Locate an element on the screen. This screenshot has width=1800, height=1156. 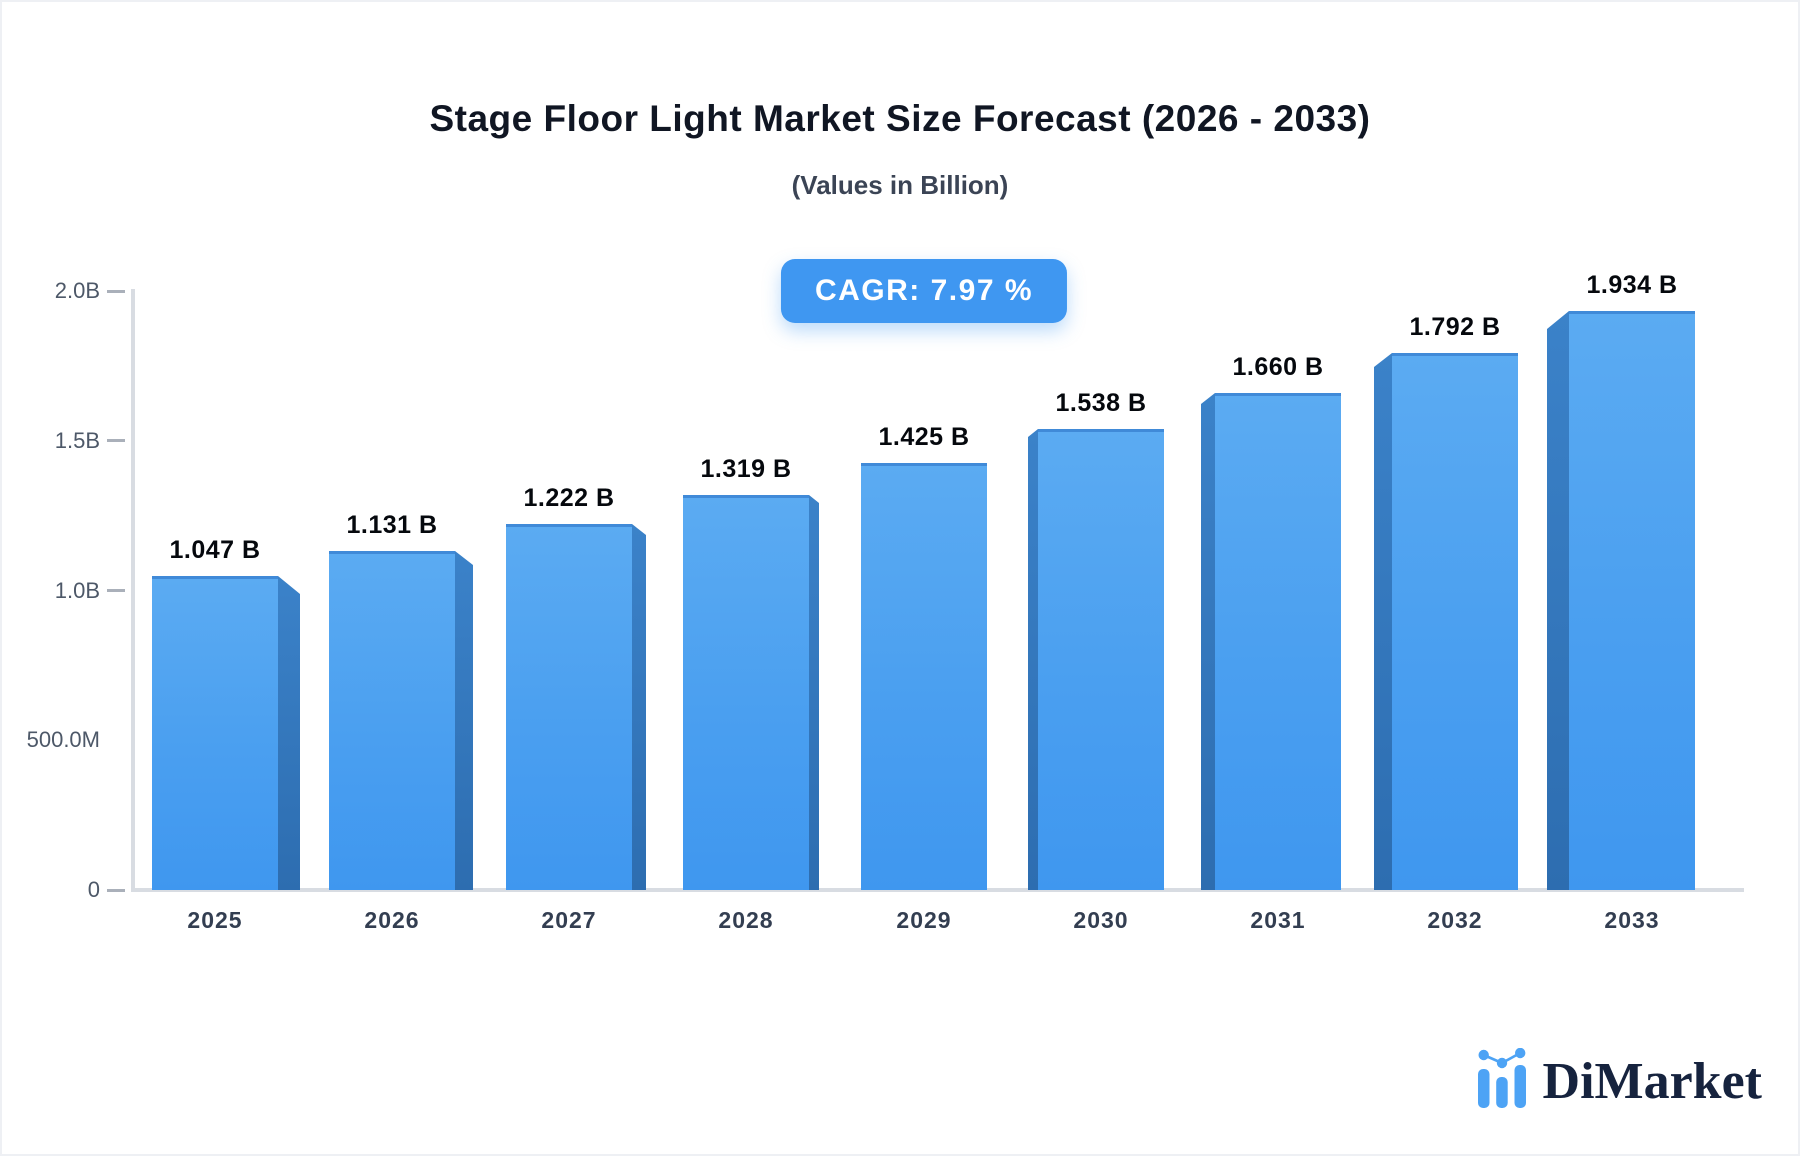
bar-value-label: 1.934 B is located at coordinates (1632, 285).